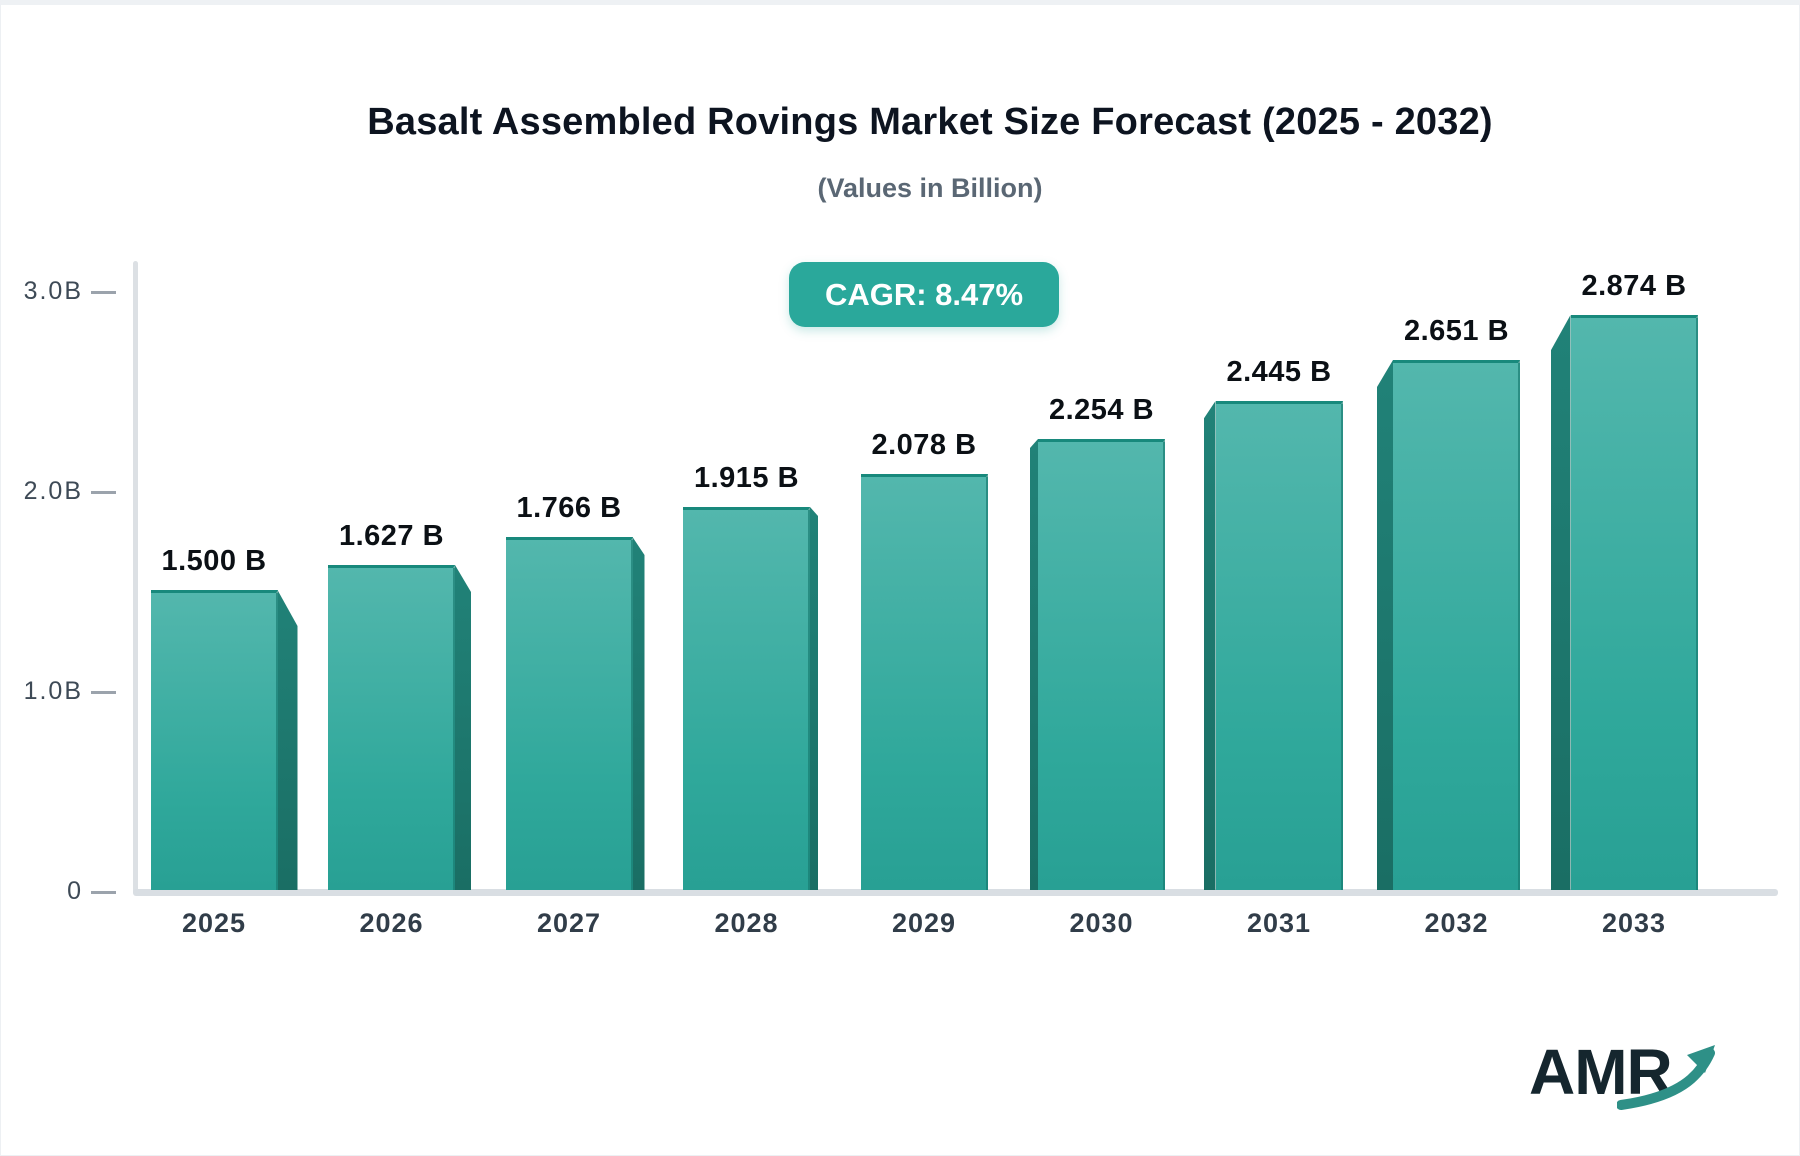  I want to click on bar-side-2031, so click(1209, 645).